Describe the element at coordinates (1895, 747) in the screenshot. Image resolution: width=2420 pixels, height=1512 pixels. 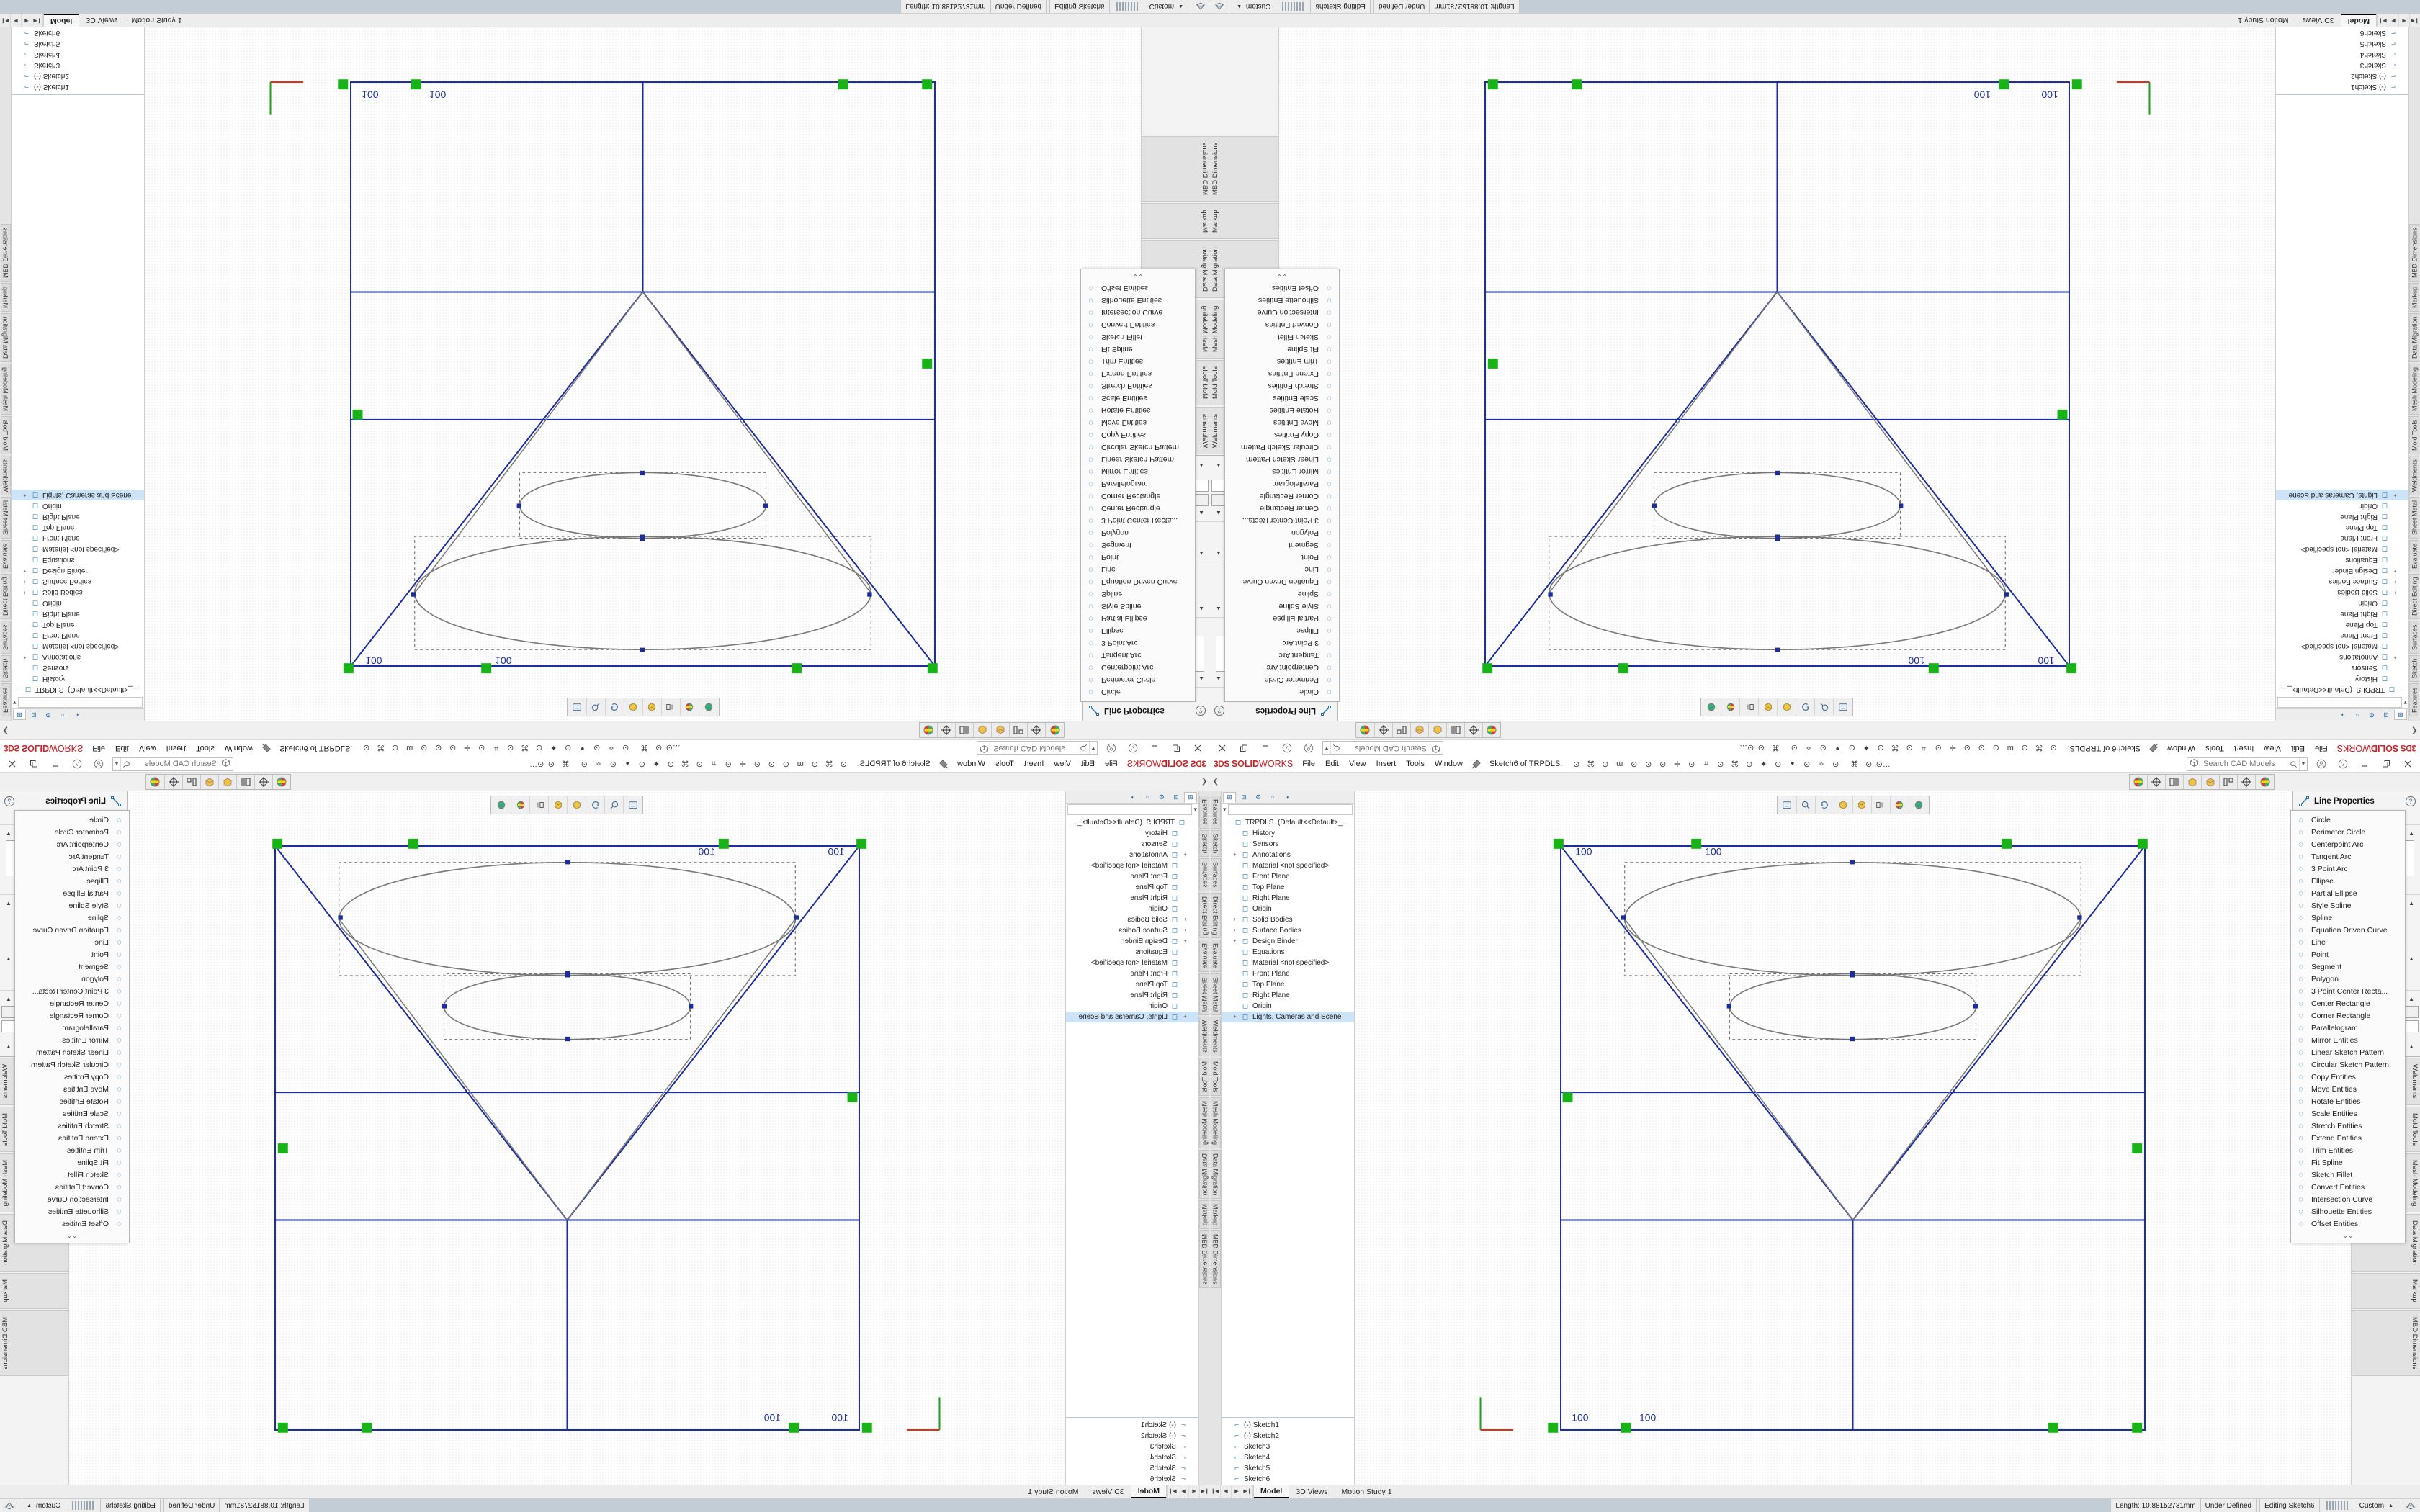
I see `zoom-to-fit-icon: ⌘` at that location.